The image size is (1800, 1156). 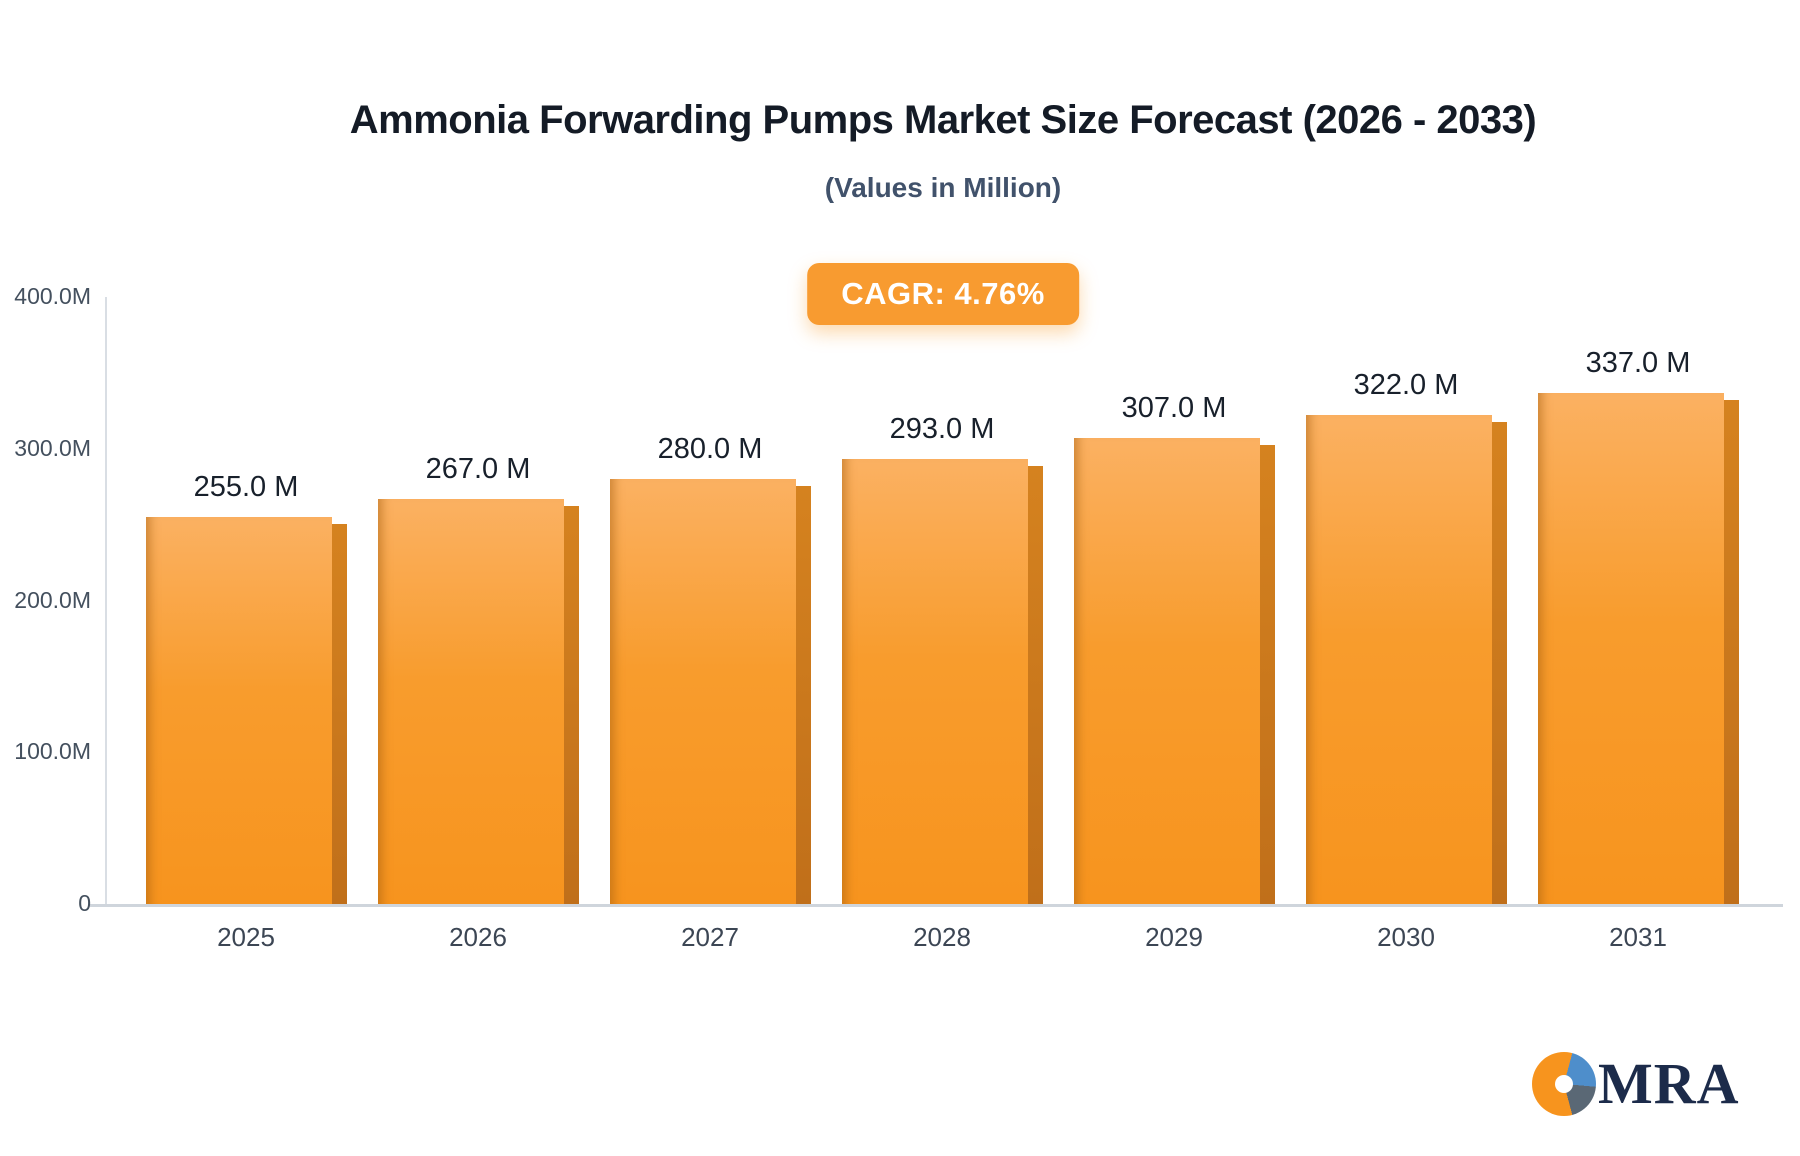 What do you see at coordinates (106, 600) in the screenshot?
I see `y-axis-line` at bounding box center [106, 600].